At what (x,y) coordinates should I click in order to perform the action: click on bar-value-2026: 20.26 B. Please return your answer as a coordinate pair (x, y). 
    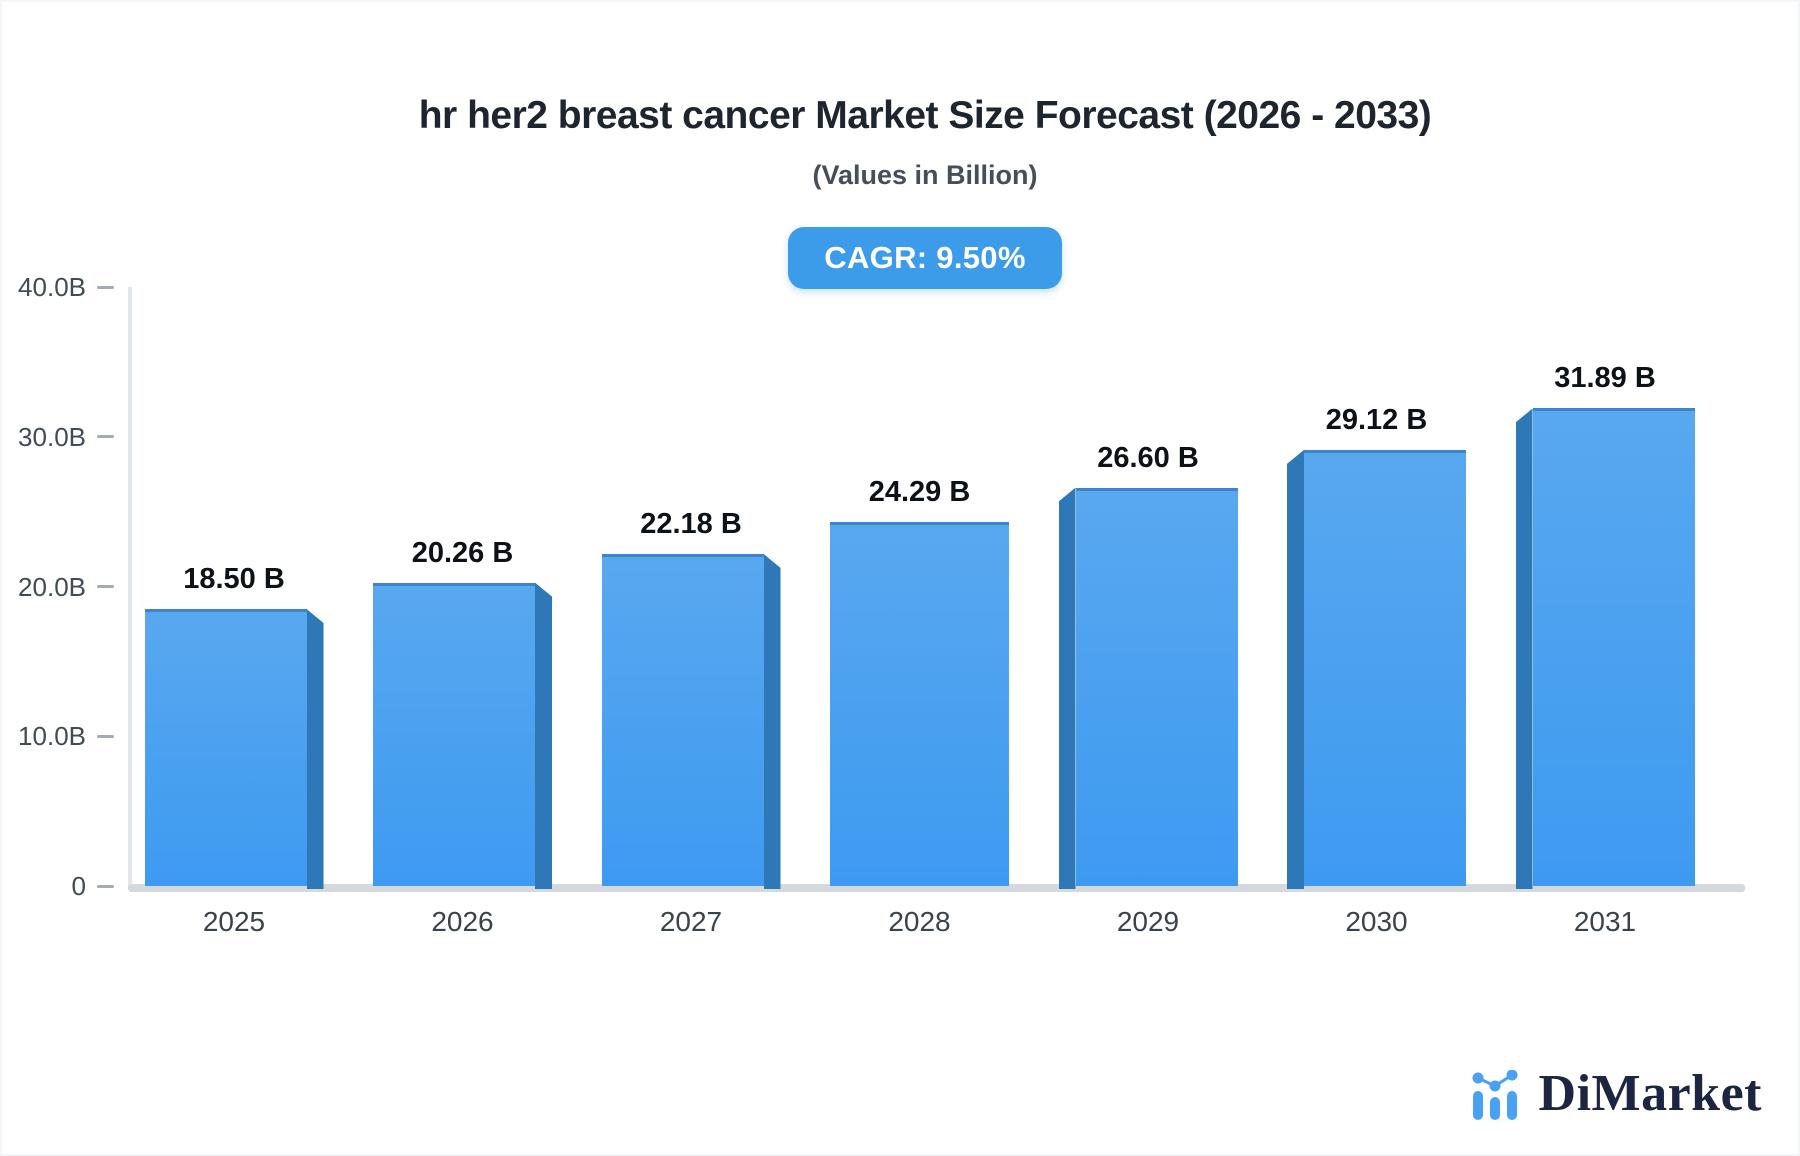
    Looking at the image, I should click on (462, 552).